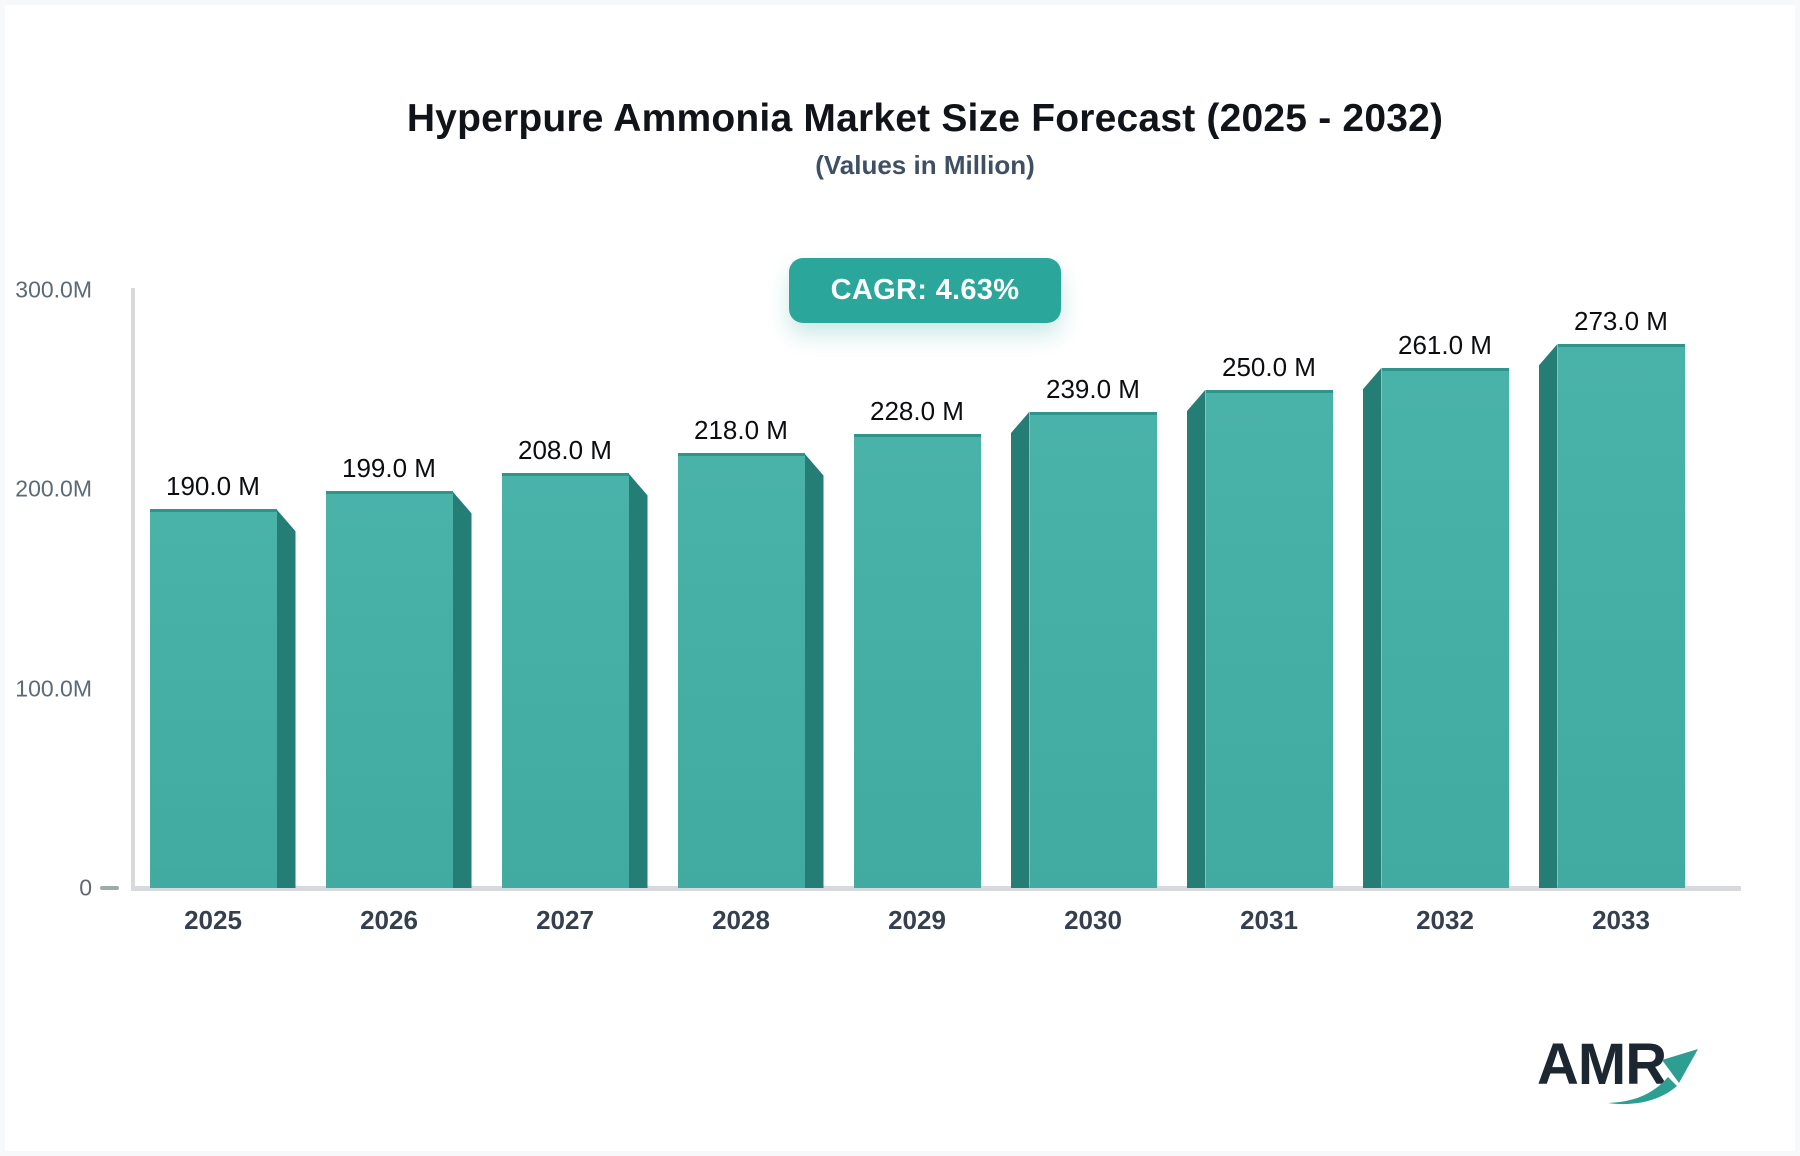  Describe the element at coordinates (1621, 320) in the screenshot. I see `value-label-2033: 273.0 M` at that location.